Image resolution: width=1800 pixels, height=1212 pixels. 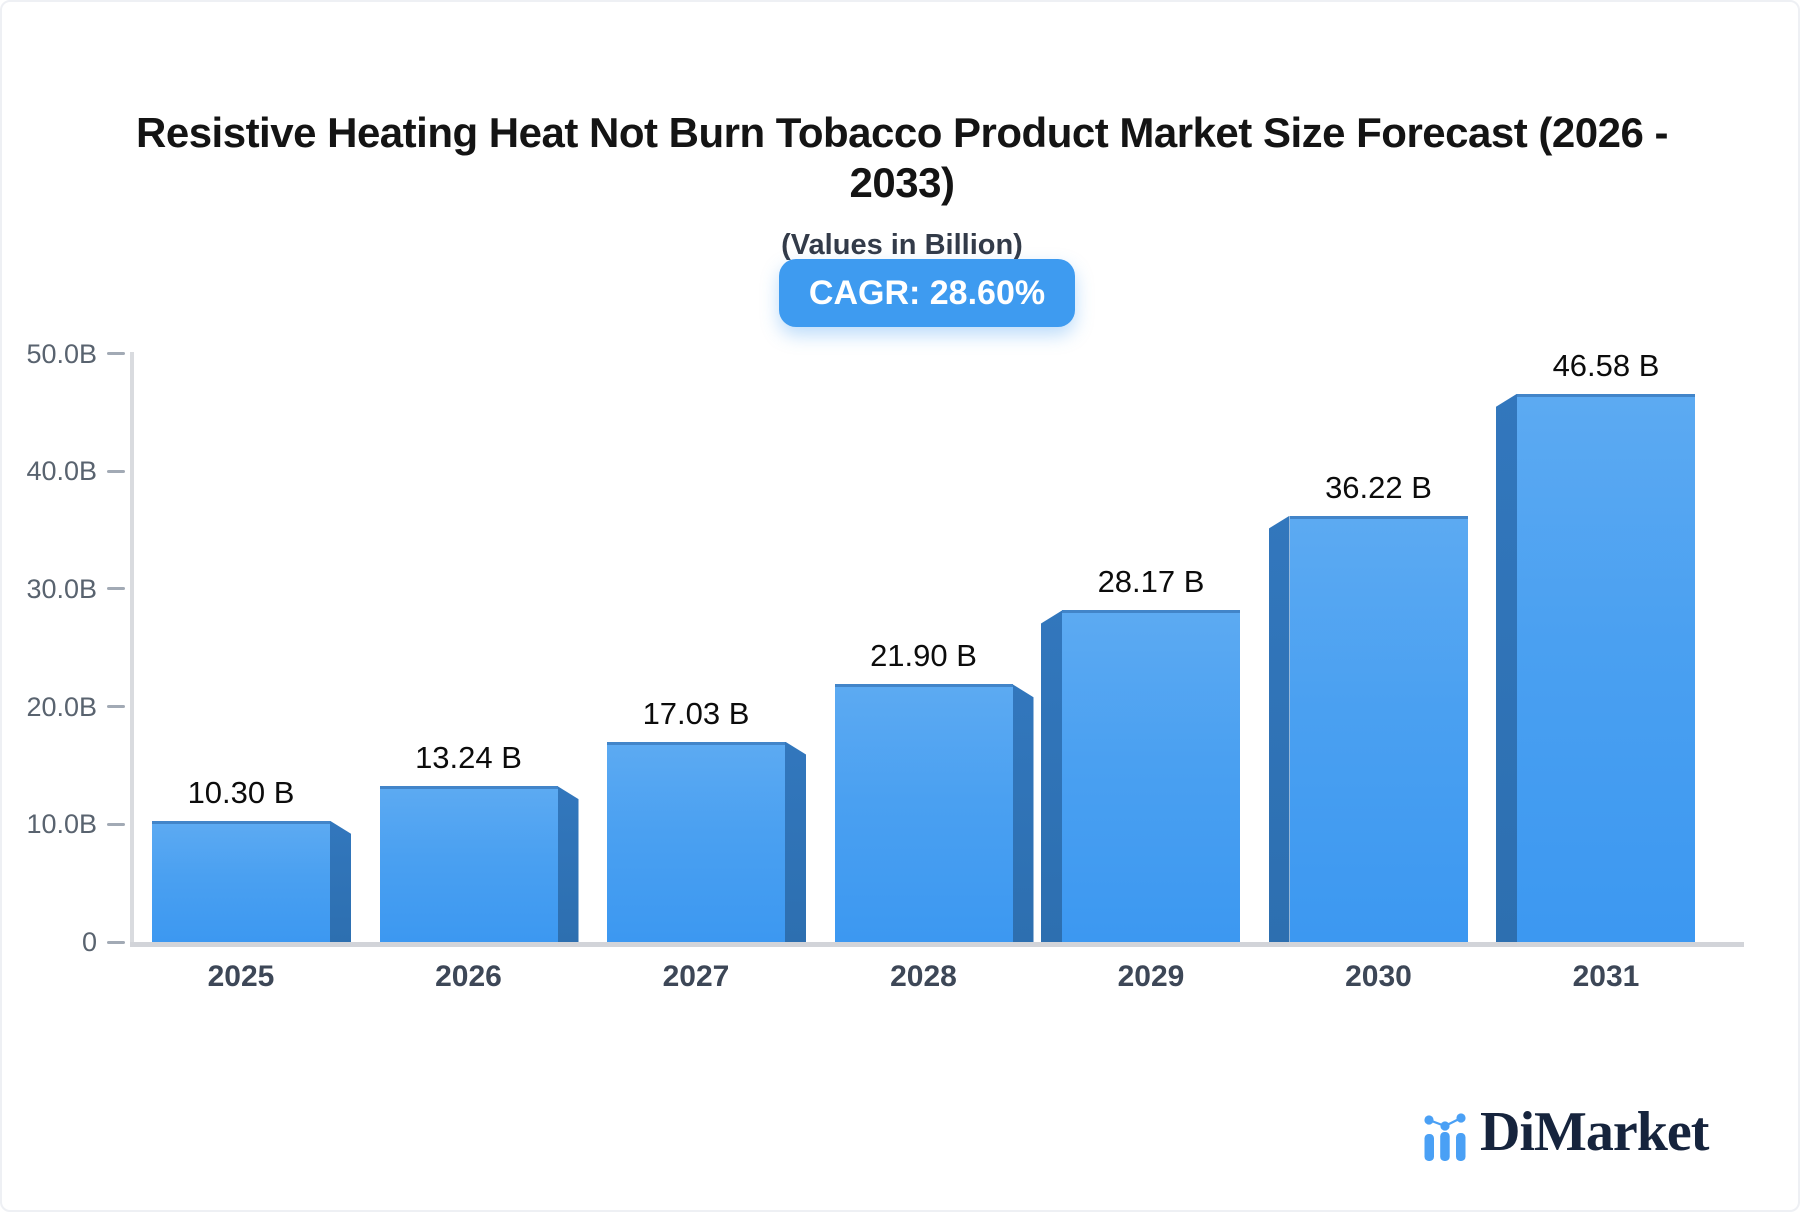 What do you see at coordinates (116, 707) in the screenshot?
I see `y-tick-20.0B` at bounding box center [116, 707].